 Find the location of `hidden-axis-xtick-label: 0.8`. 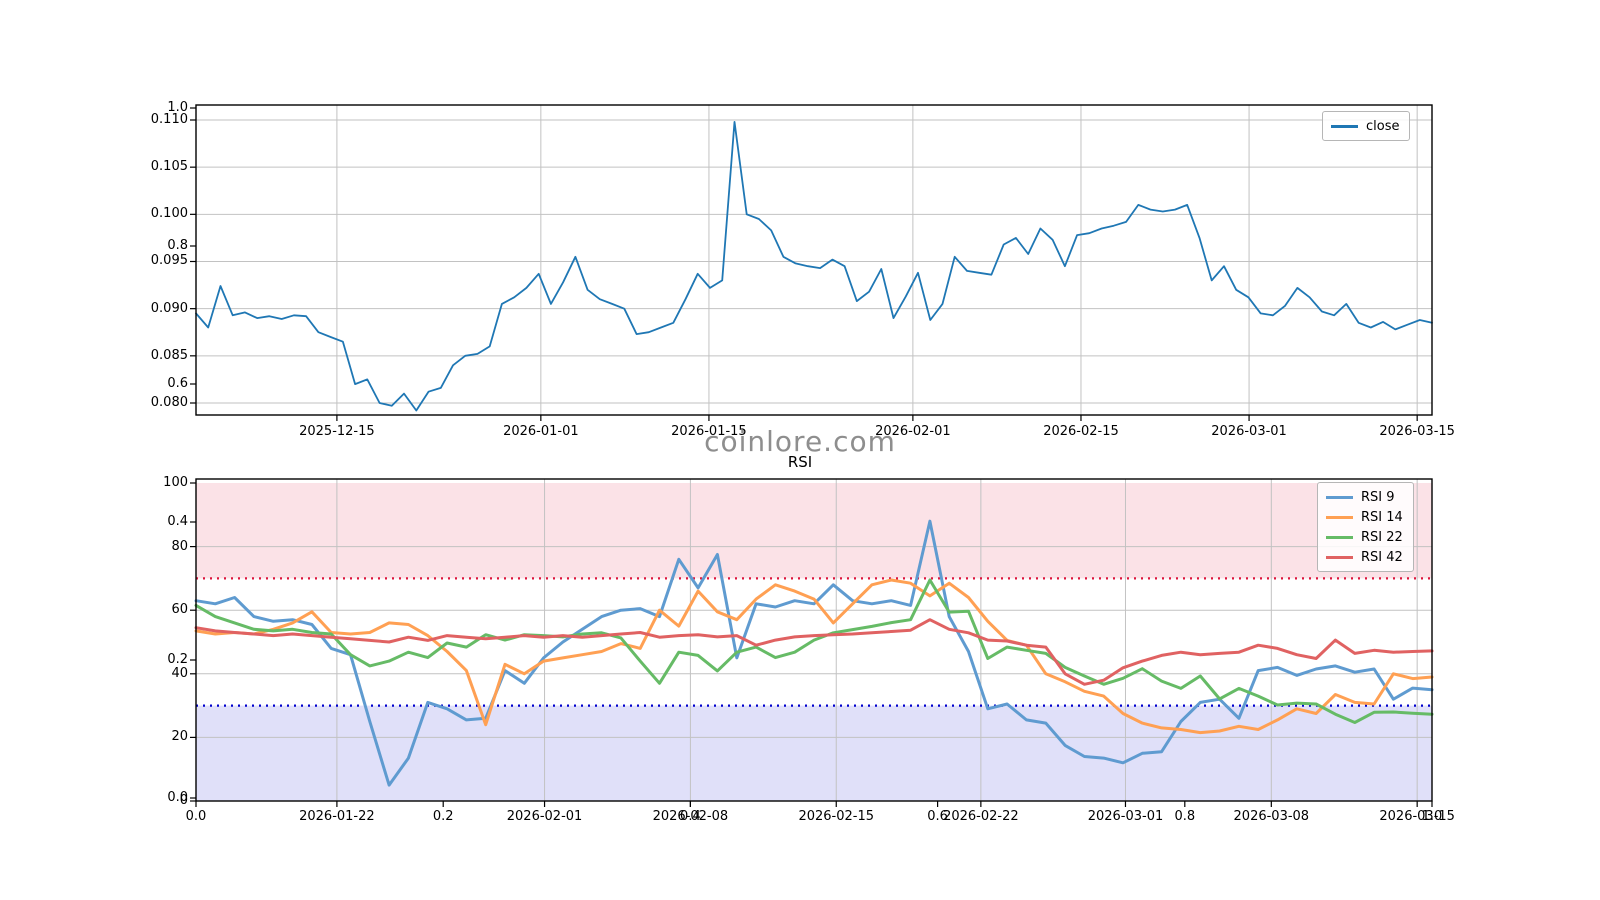

hidden-axis-xtick-label: 0.8 is located at coordinates (1185, 816).